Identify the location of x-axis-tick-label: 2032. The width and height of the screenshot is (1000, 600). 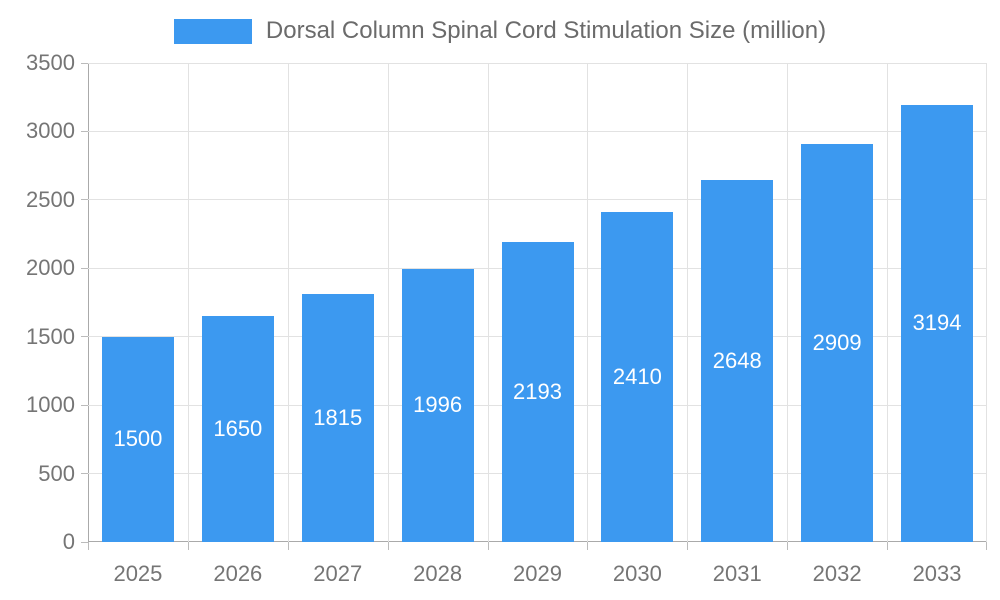
(837, 573).